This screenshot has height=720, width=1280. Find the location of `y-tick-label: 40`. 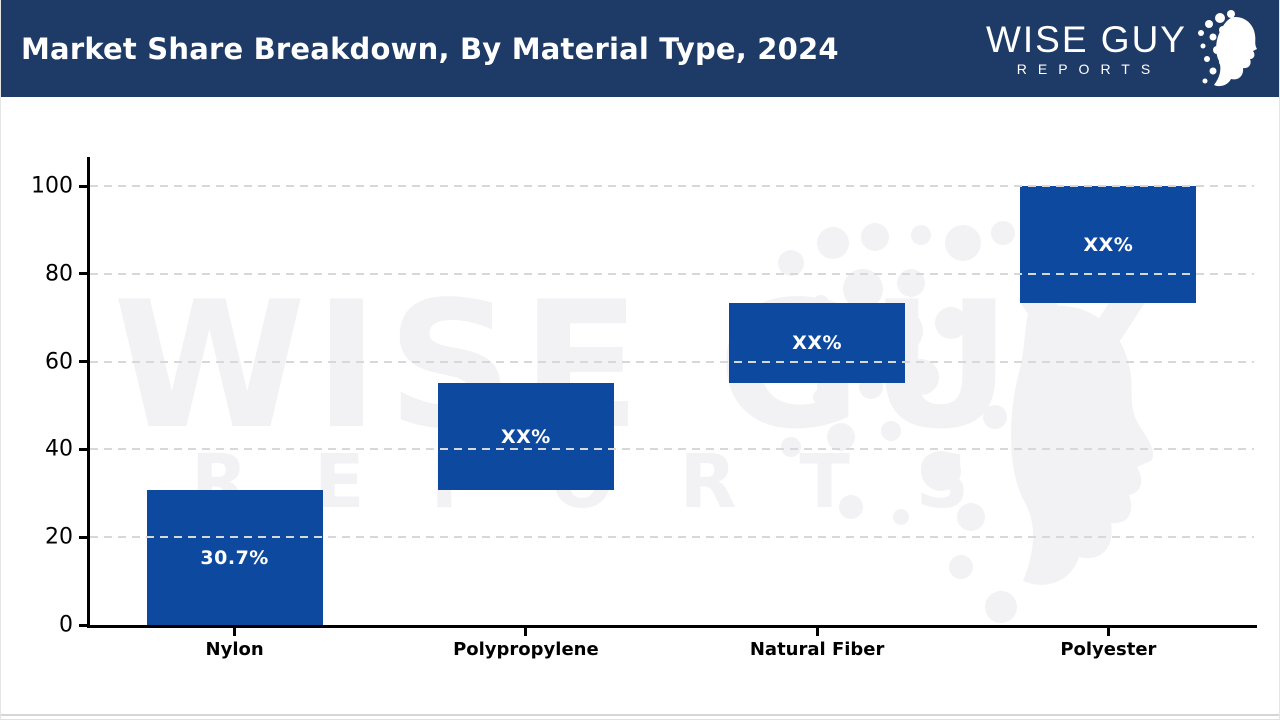

y-tick-label: 40 is located at coordinates (59, 449).